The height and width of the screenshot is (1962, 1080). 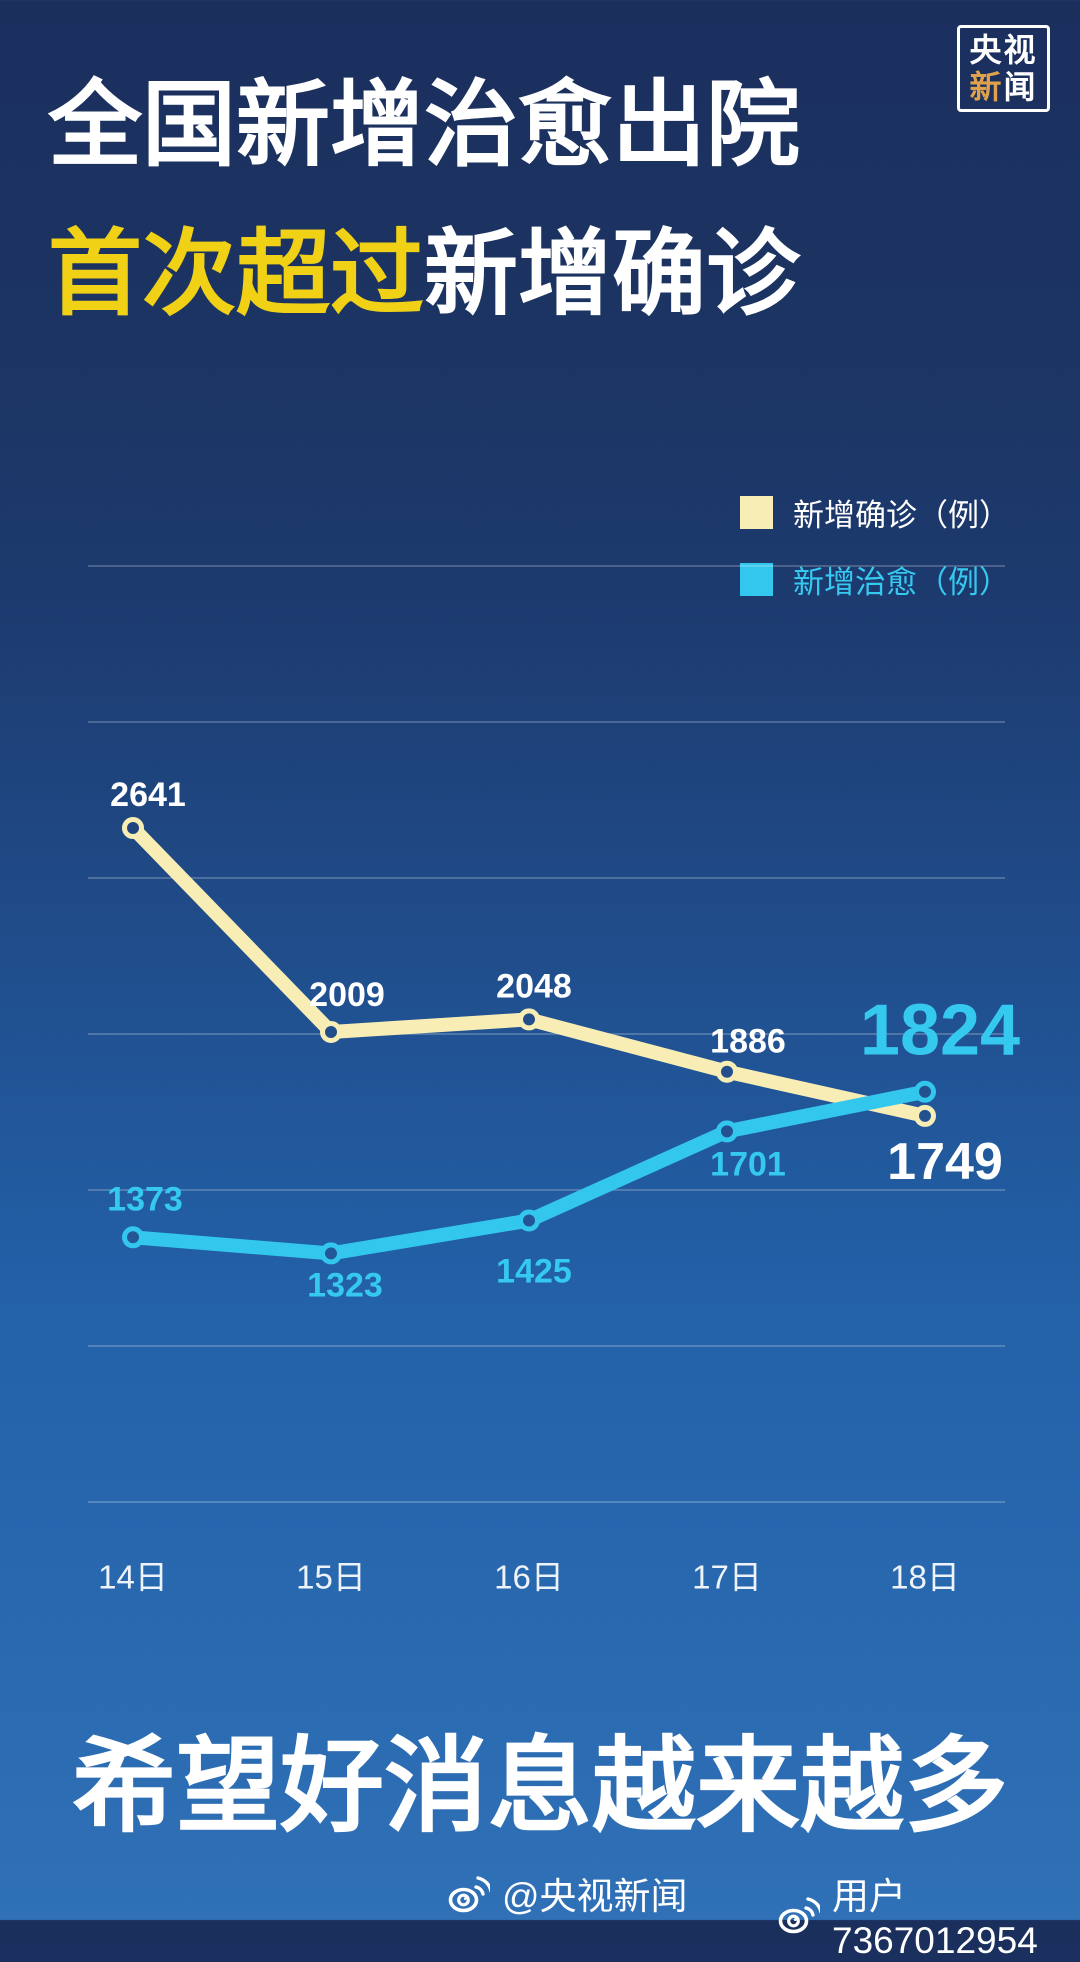 What do you see at coordinates (534, 986) in the screenshot?
I see `data-label: 2048` at bounding box center [534, 986].